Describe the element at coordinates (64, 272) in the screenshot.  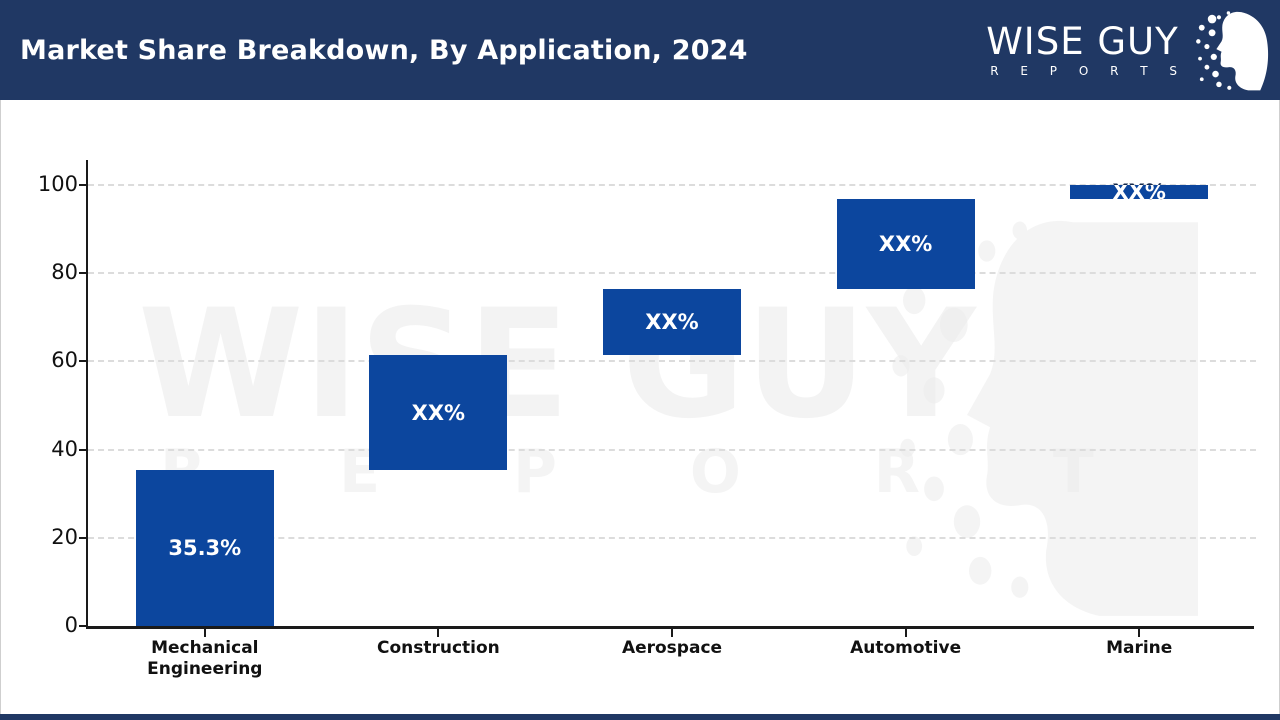
I see `y-tick-label: 80` at that location.